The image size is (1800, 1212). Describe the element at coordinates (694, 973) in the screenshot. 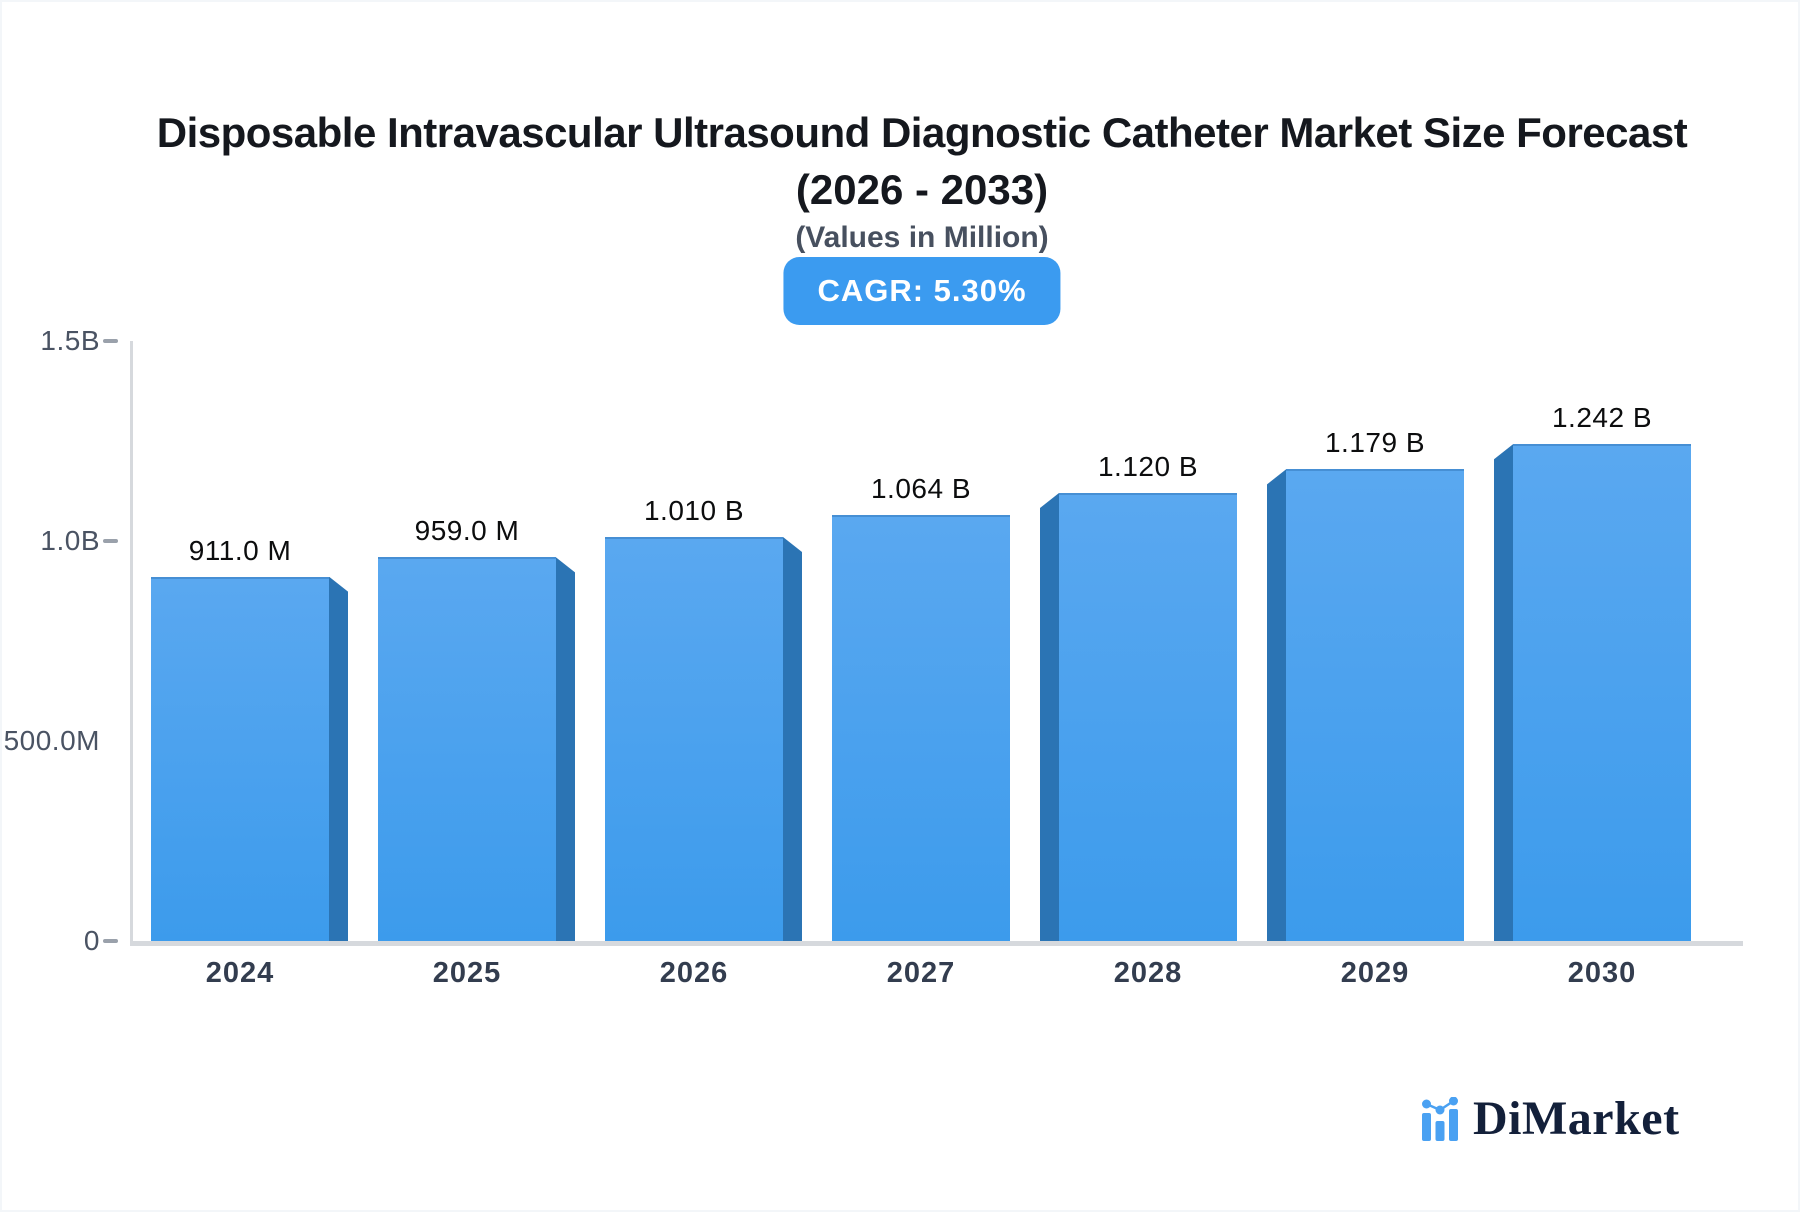

I see `x-axis-label: 2026` at that location.